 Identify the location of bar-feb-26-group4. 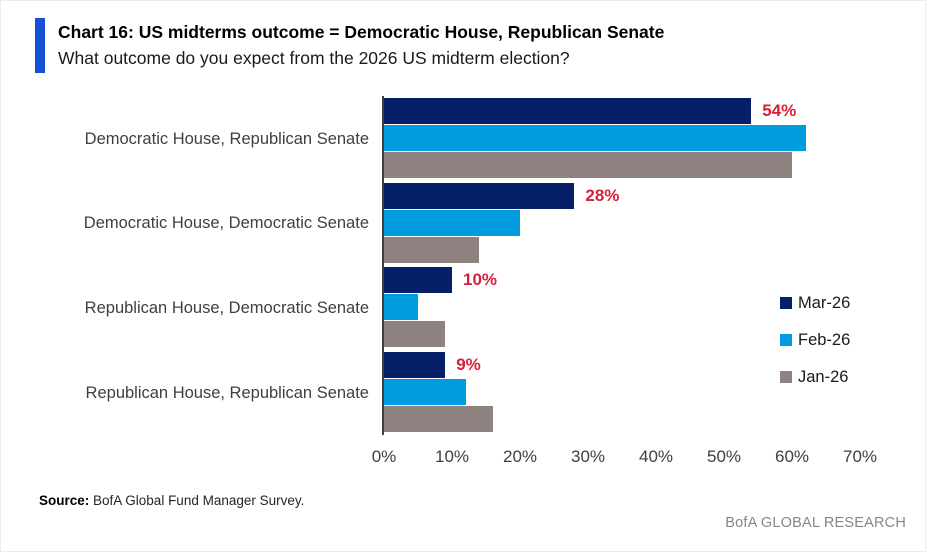
(425, 392).